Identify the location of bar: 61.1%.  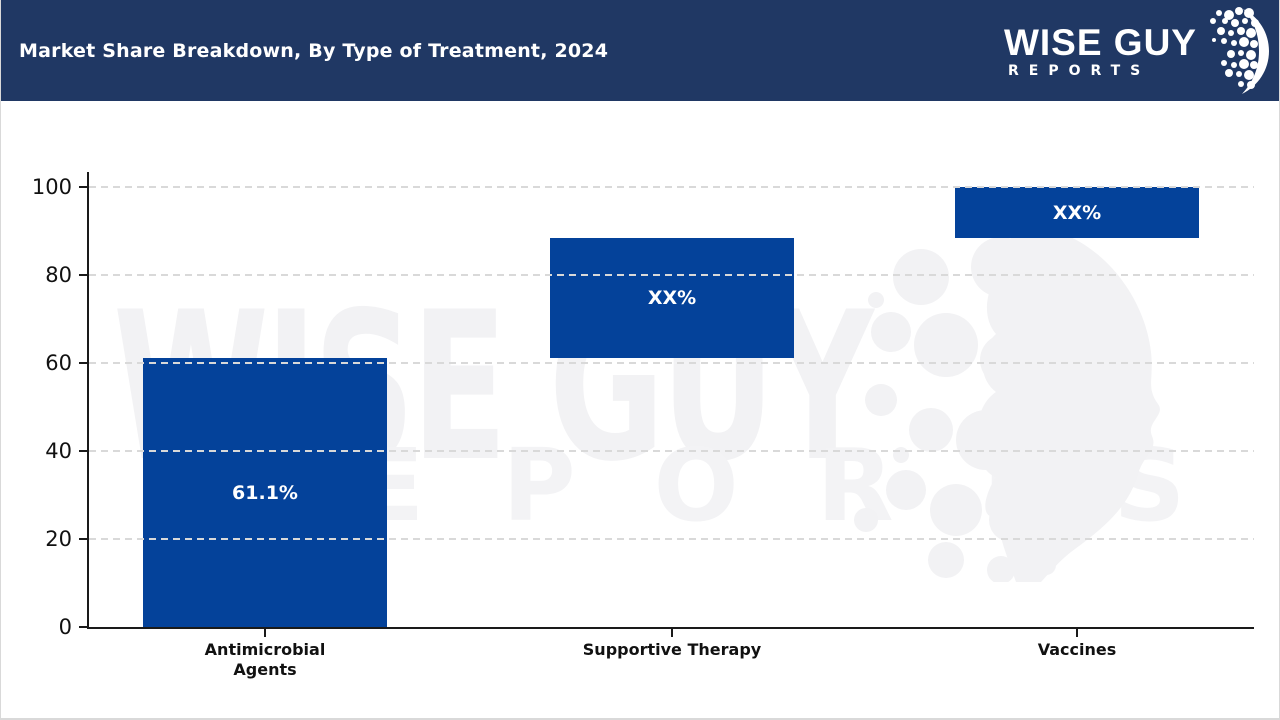
(265, 492).